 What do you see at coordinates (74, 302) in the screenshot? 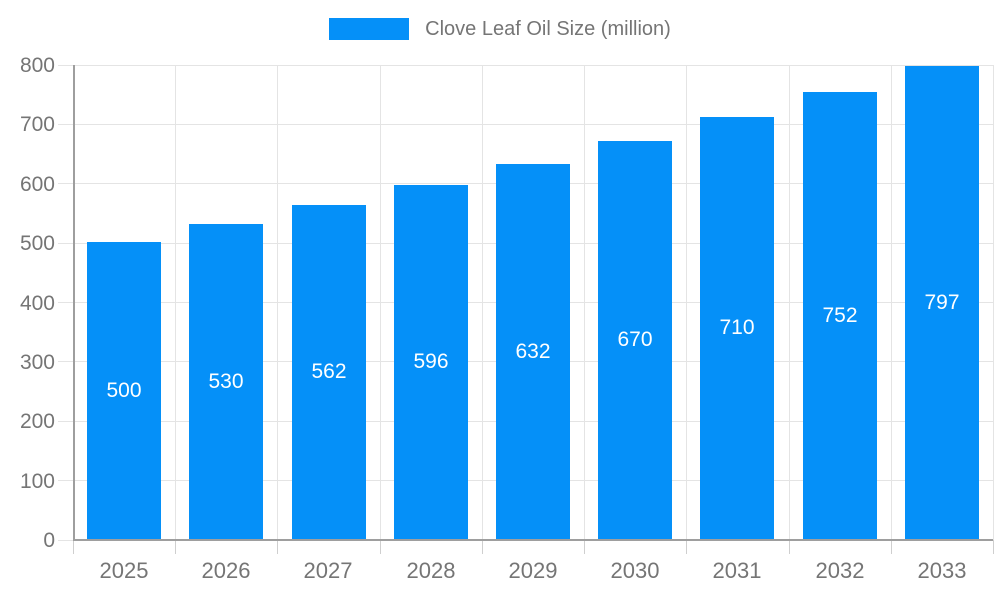
I see `y-axis-line` at bounding box center [74, 302].